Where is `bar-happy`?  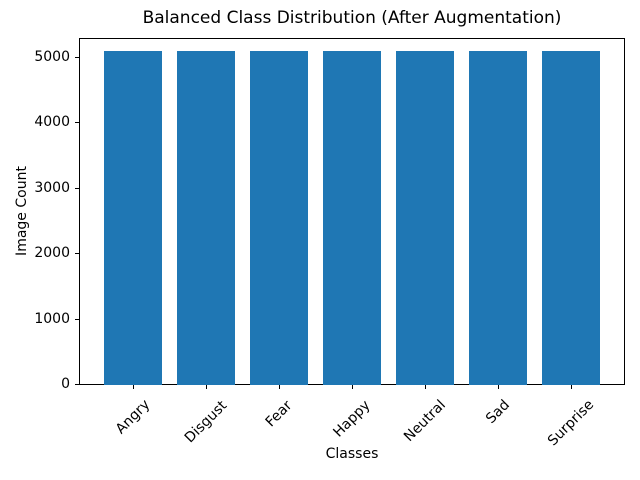
bar-happy is located at coordinates (352, 218).